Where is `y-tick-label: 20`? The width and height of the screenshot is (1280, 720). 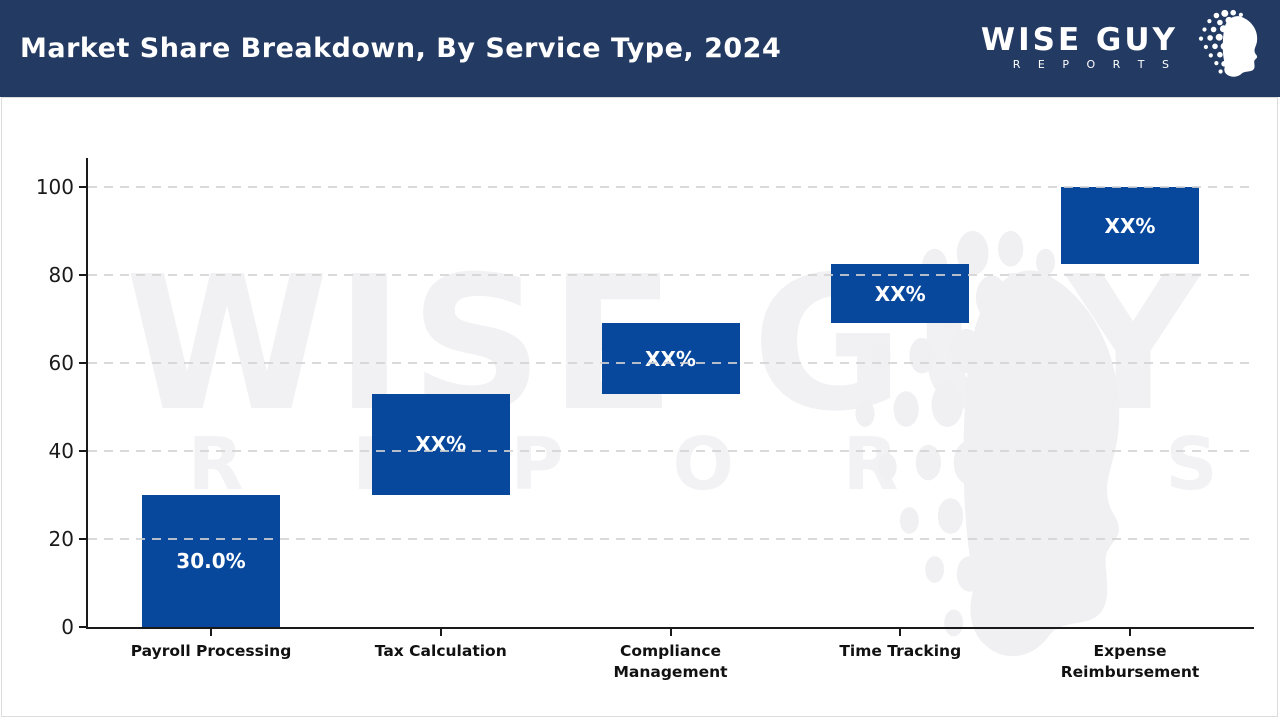 y-tick-label: 20 is located at coordinates (61, 539).